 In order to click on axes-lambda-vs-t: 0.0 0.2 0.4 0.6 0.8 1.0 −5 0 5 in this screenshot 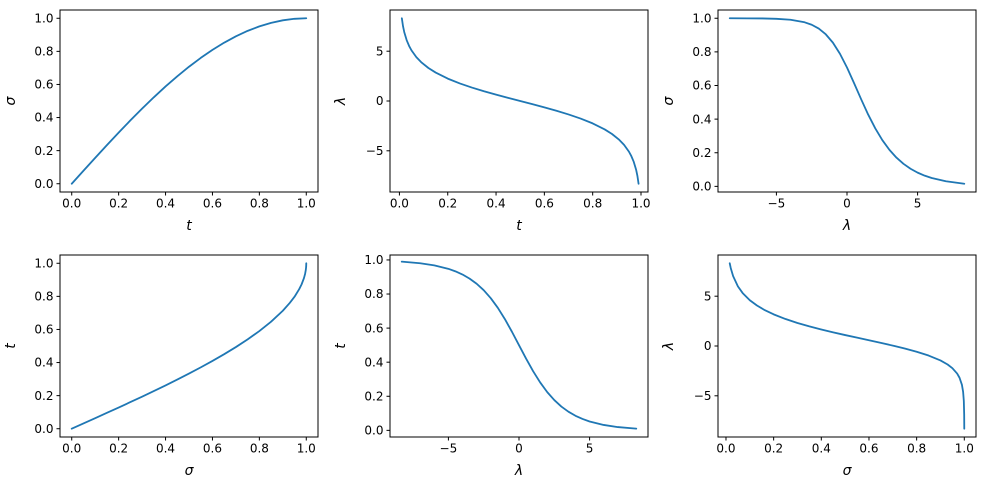, I will do `click(508, 110)`.